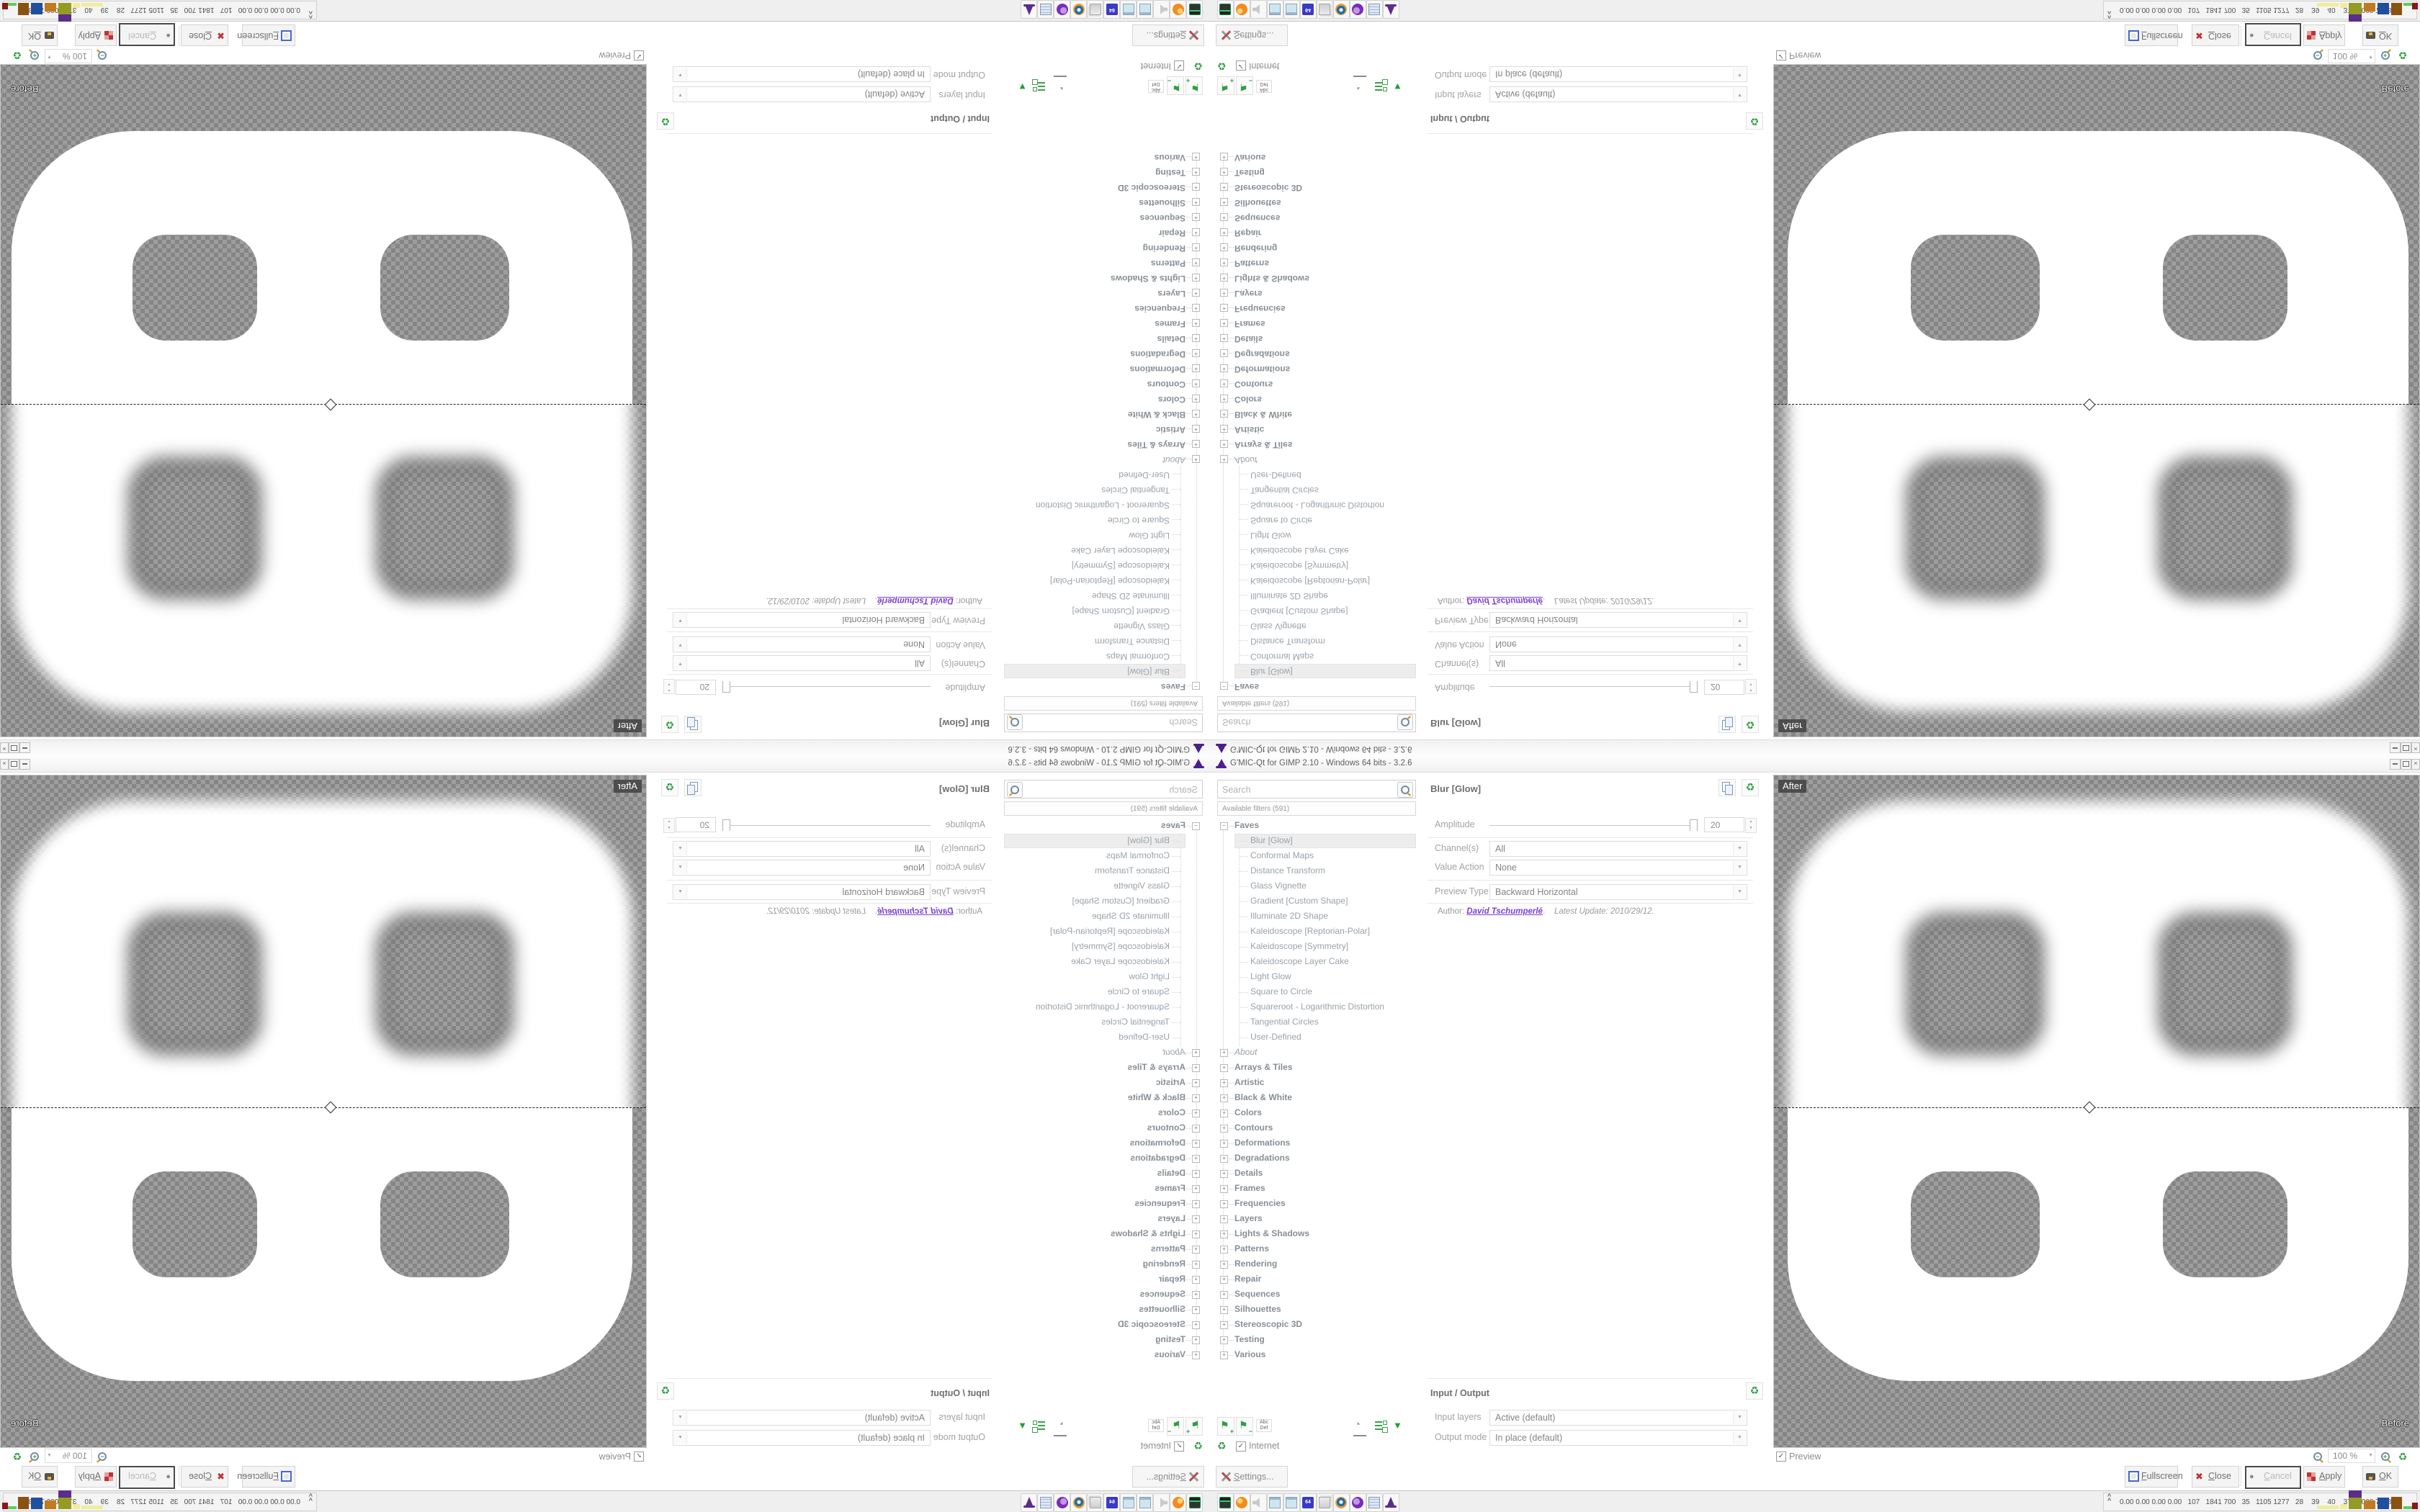 The width and height of the screenshot is (2420, 1512). What do you see at coordinates (1015, 722) in the screenshot?
I see `search-button` at bounding box center [1015, 722].